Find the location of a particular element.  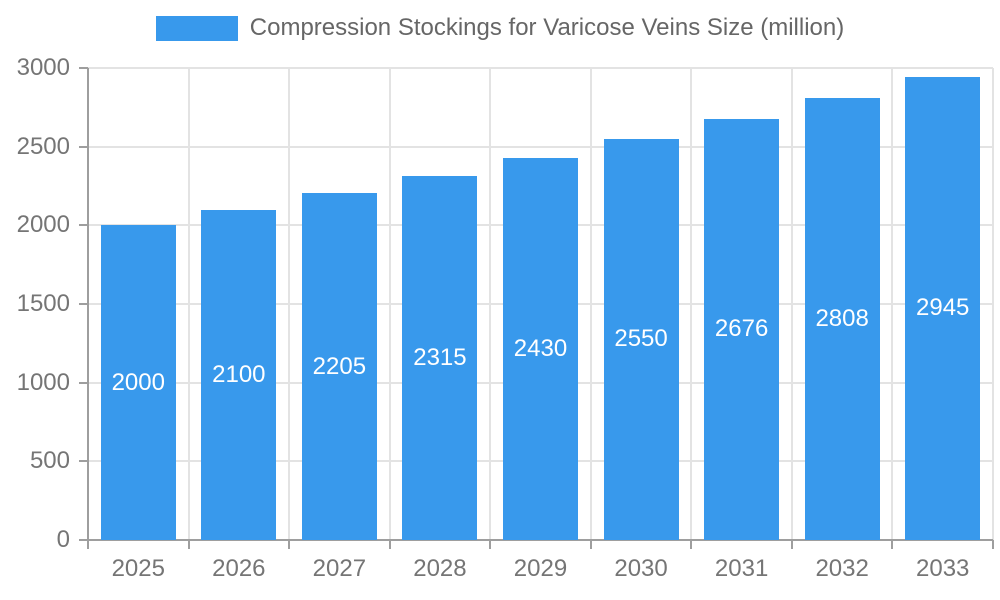

bar-value-label: 2315 is located at coordinates (440, 357).